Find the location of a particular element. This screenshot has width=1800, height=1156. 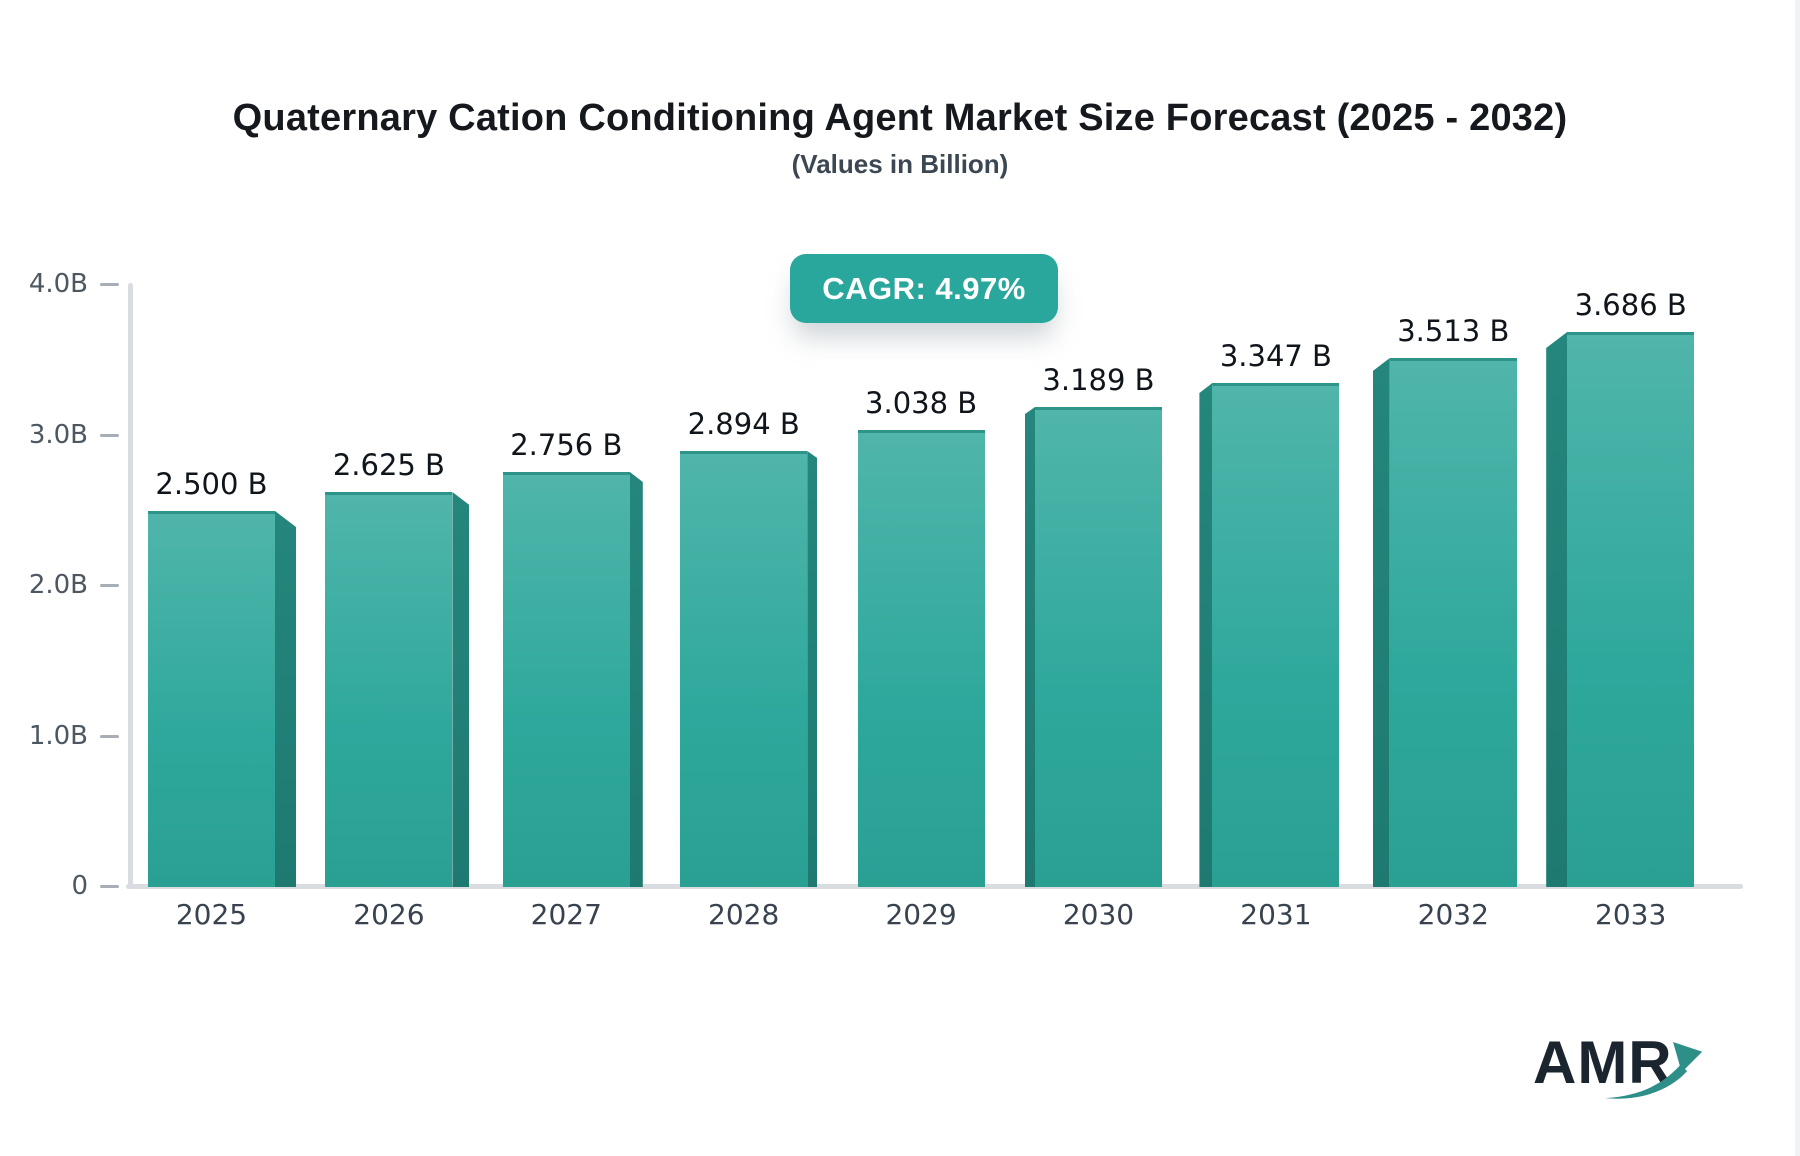

x-tick-label: 2031 is located at coordinates (1276, 914).